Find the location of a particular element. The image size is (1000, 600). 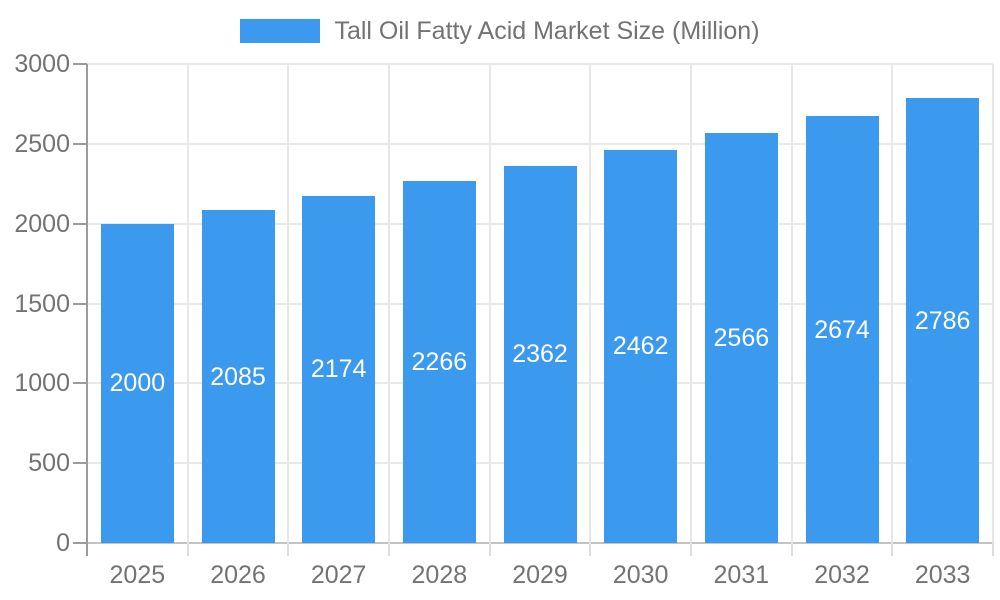

bar-value-label: 2000 is located at coordinates (137, 383).